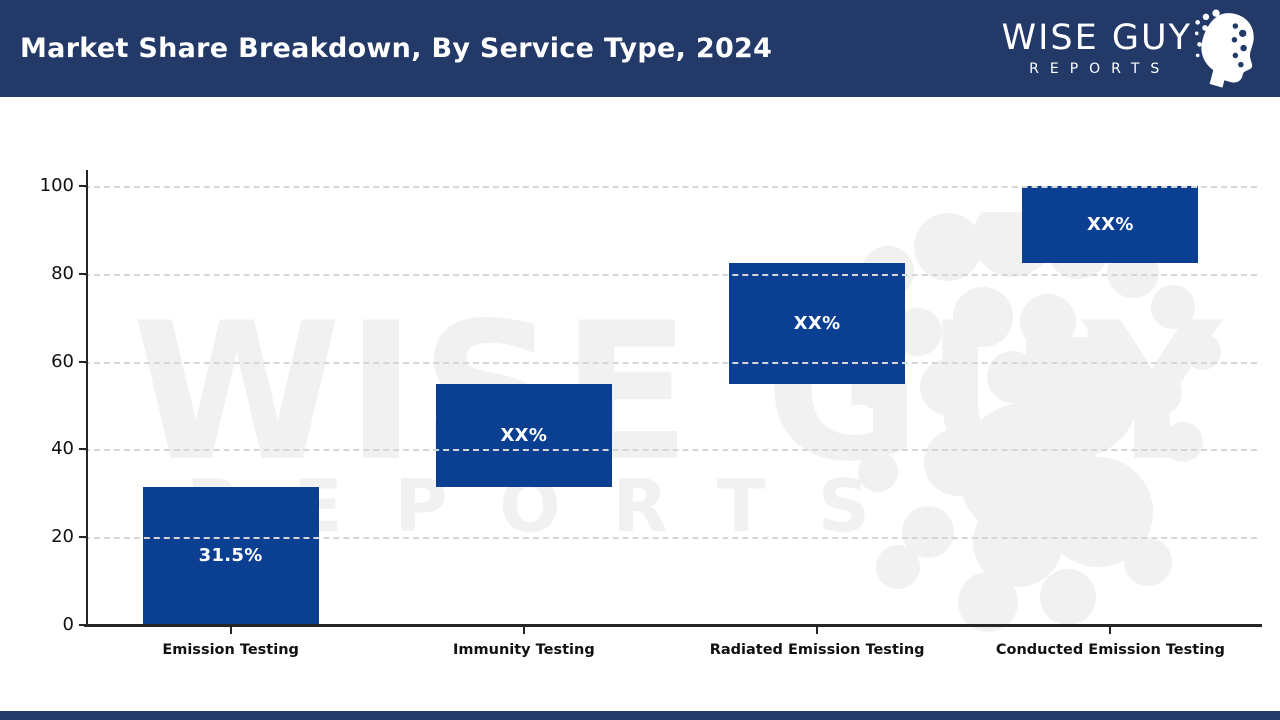 The width and height of the screenshot is (1280, 720). Describe the element at coordinates (68, 624) in the screenshot. I see `y-axis-tick-label: 0` at that location.